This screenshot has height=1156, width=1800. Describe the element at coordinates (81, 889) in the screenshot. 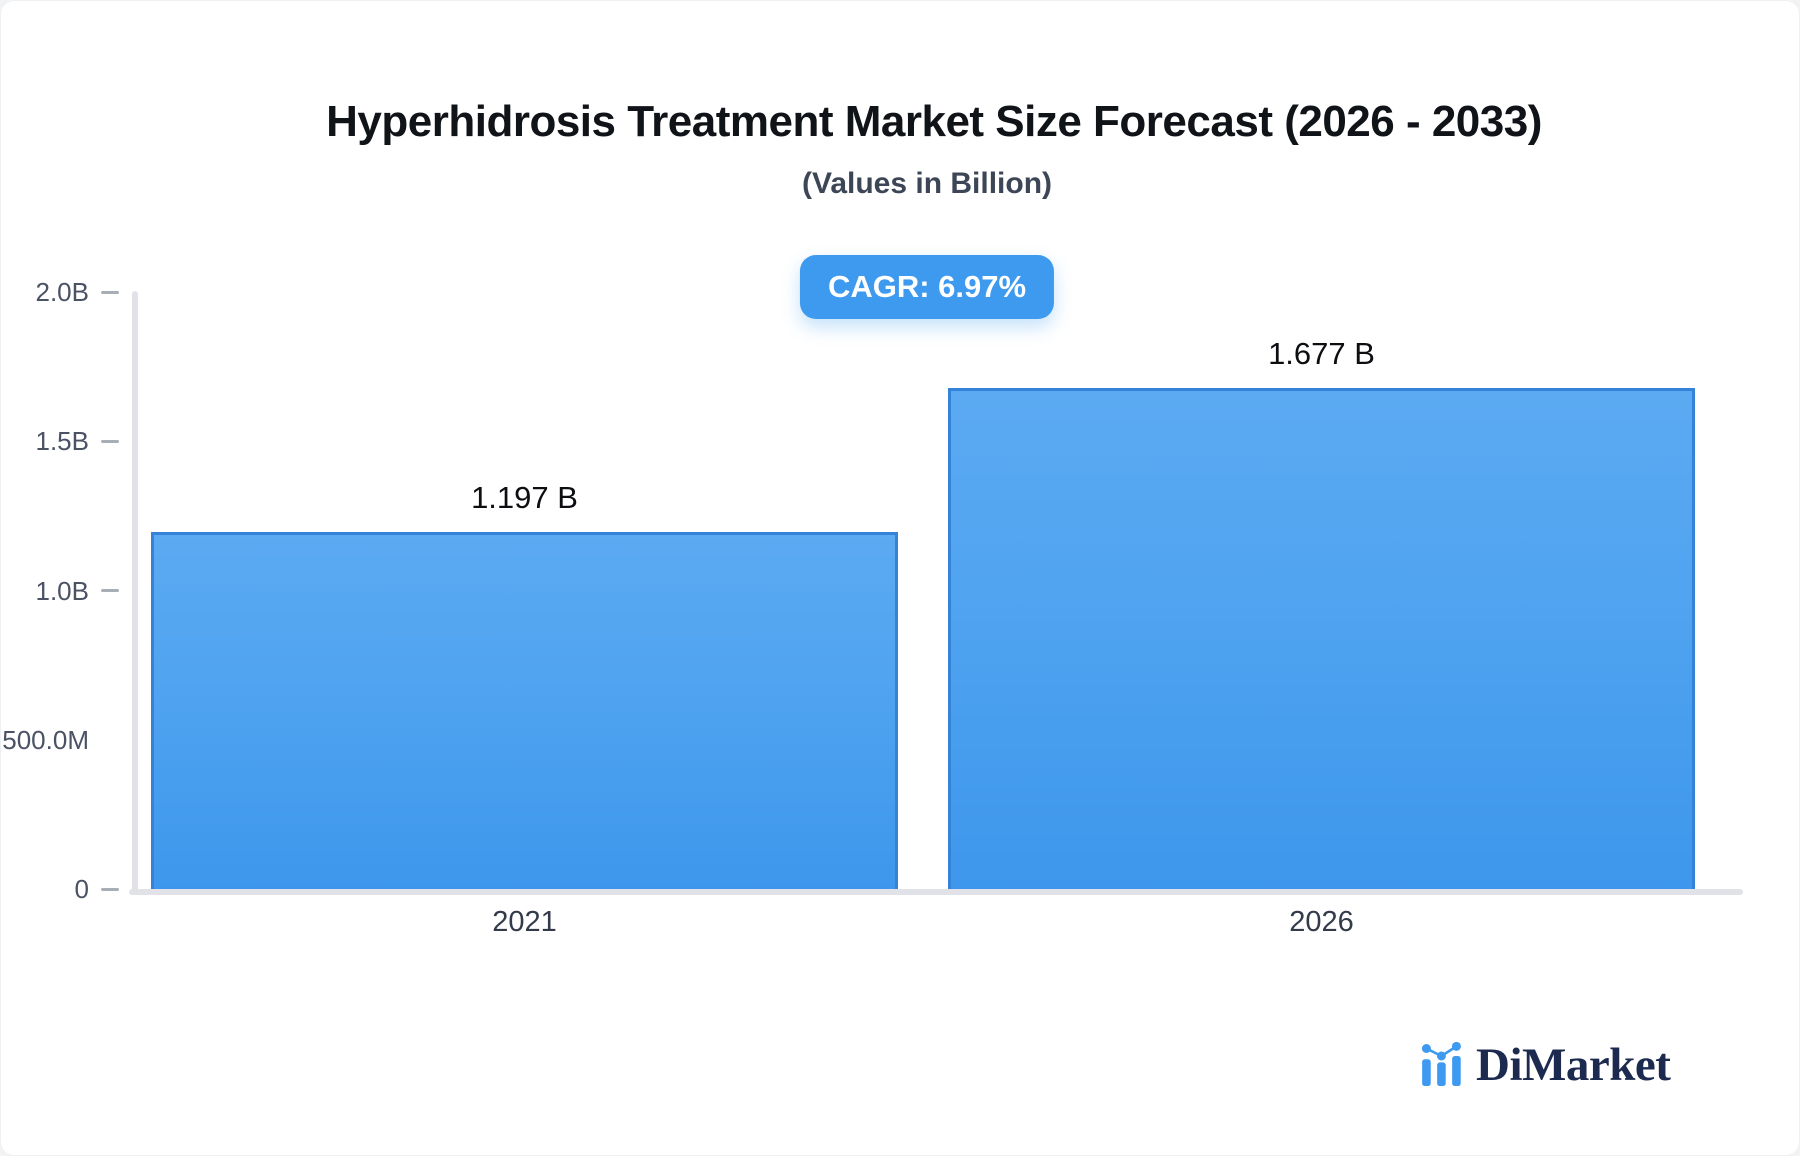

I see `y-axis-label: 0` at that location.